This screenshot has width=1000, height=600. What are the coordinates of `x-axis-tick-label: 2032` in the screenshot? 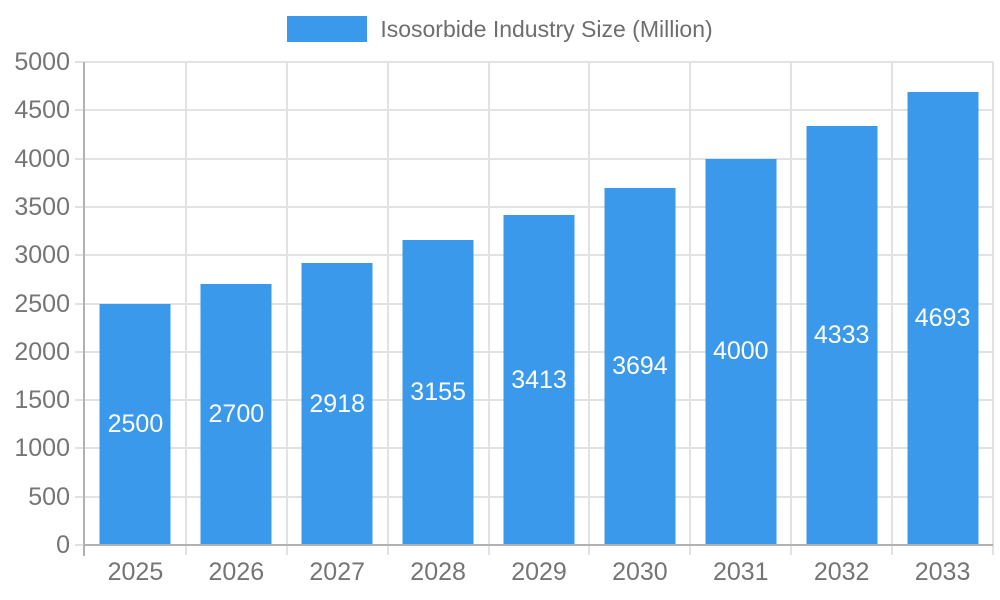 It's located at (841, 572).